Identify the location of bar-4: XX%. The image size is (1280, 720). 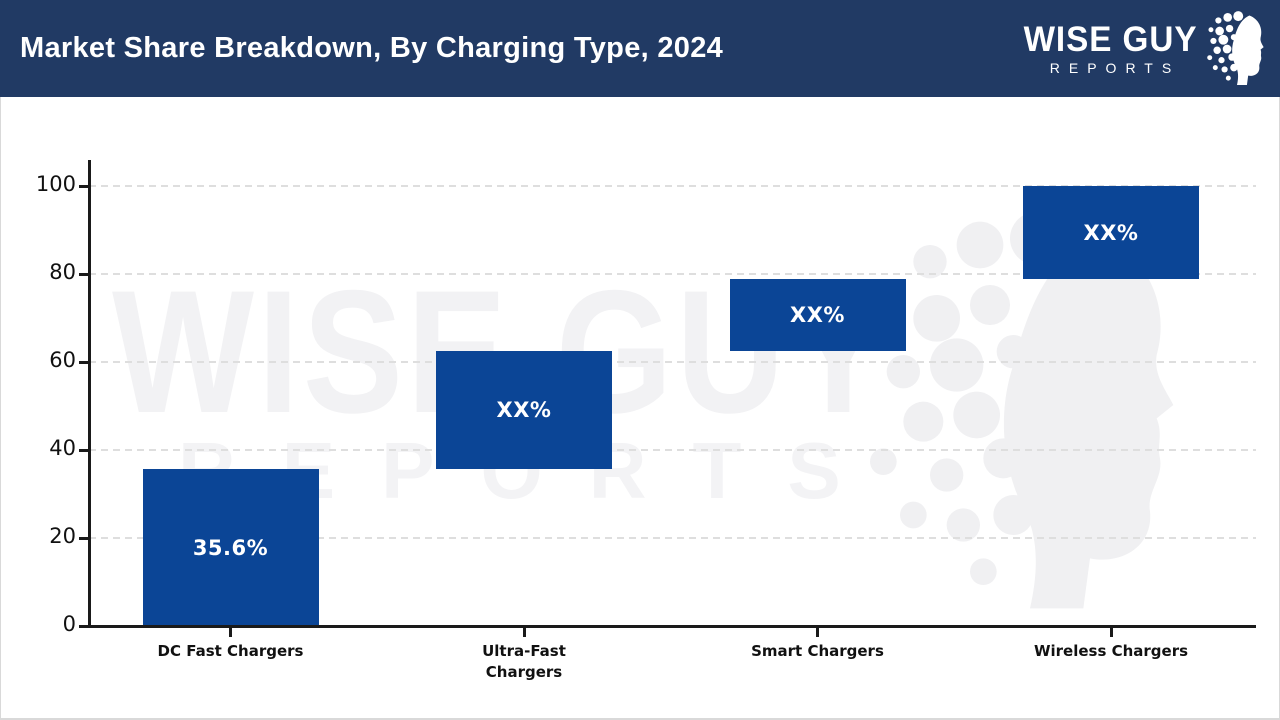
(1111, 233).